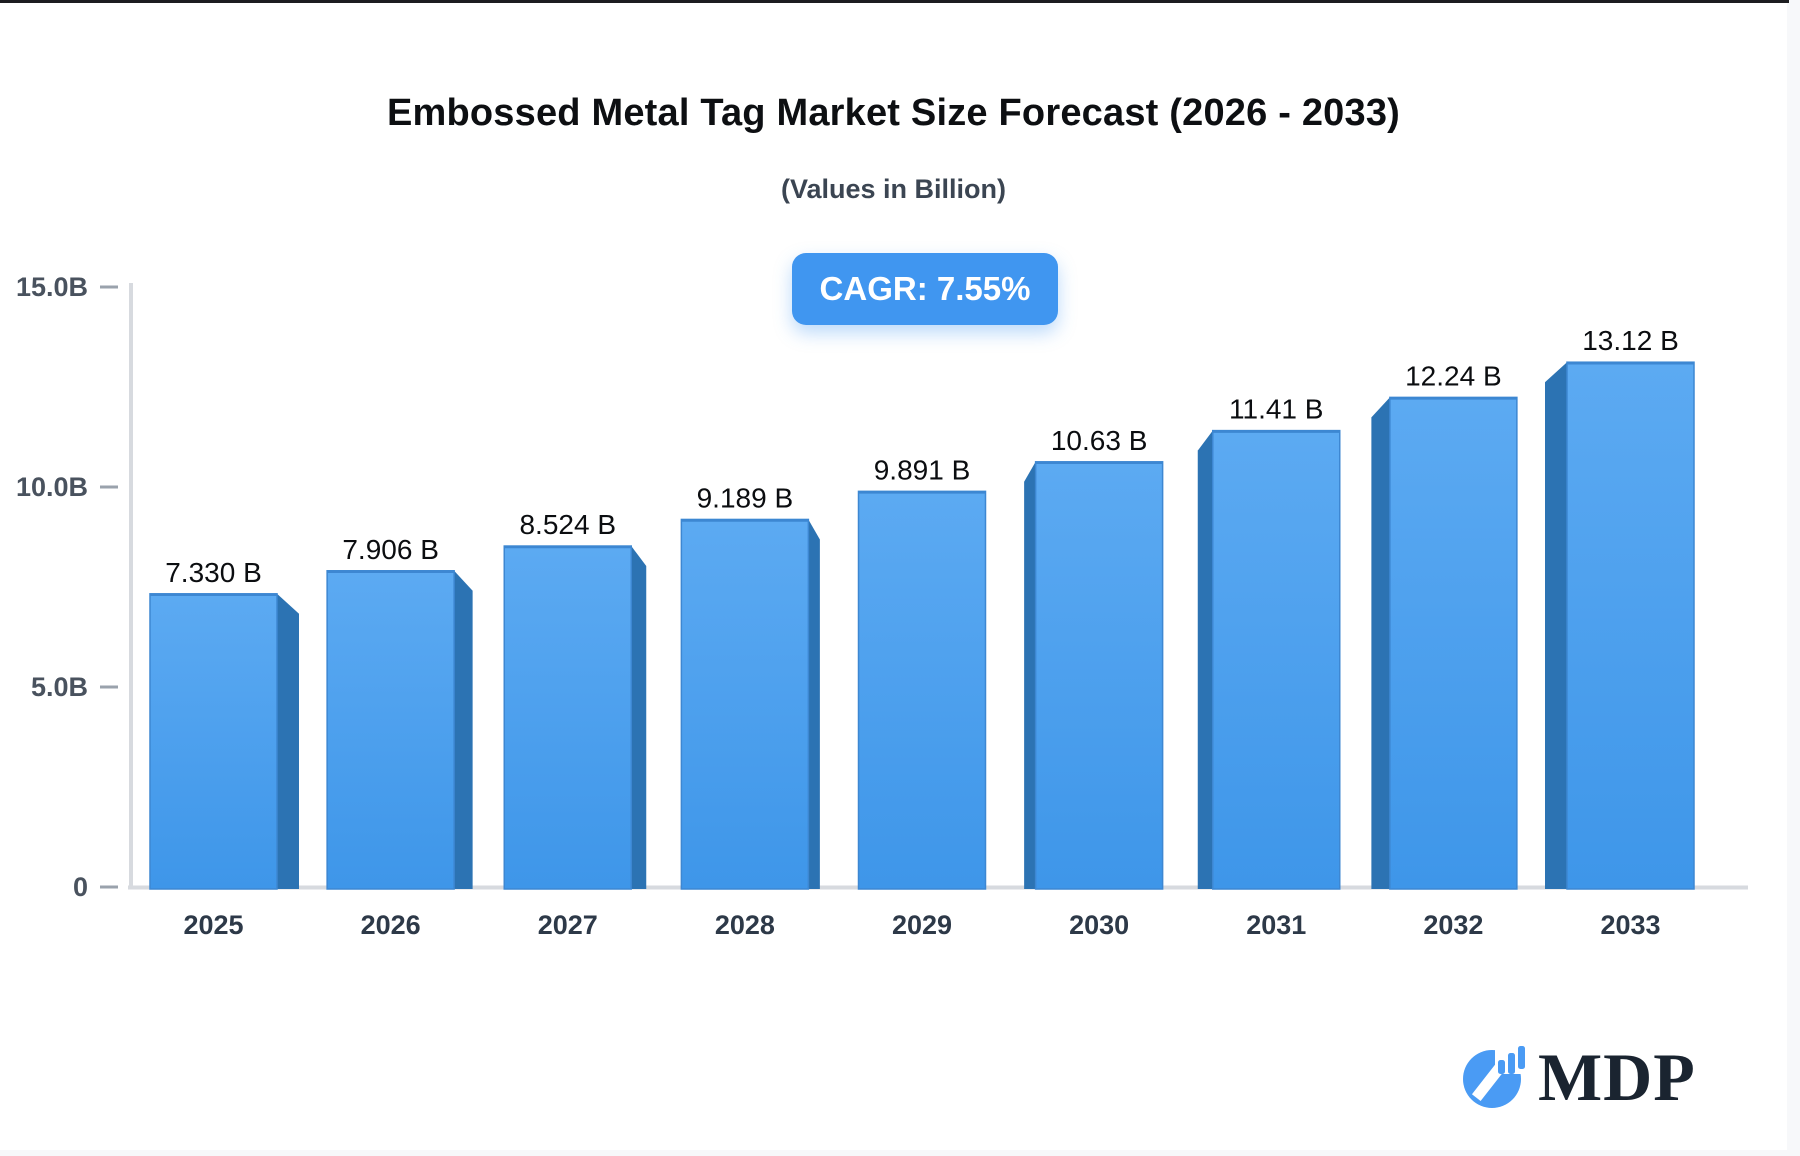  I want to click on x-axis-label-2028: 2028, so click(745, 925).